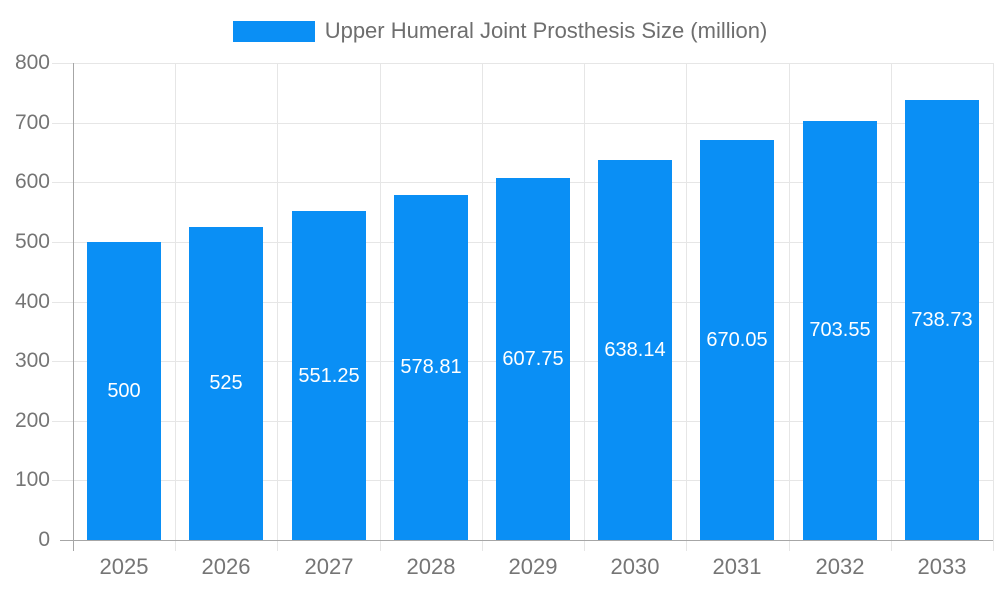 The height and width of the screenshot is (600, 1000). Describe the element at coordinates (32, 181) in the screenshot. I see `y-tick-label: 600` at that location.